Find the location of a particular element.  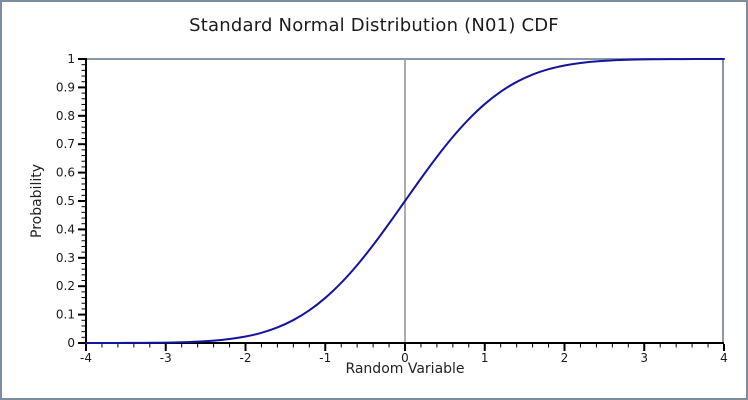

svg-text: 0.7 is located at coordinates (65, 144).